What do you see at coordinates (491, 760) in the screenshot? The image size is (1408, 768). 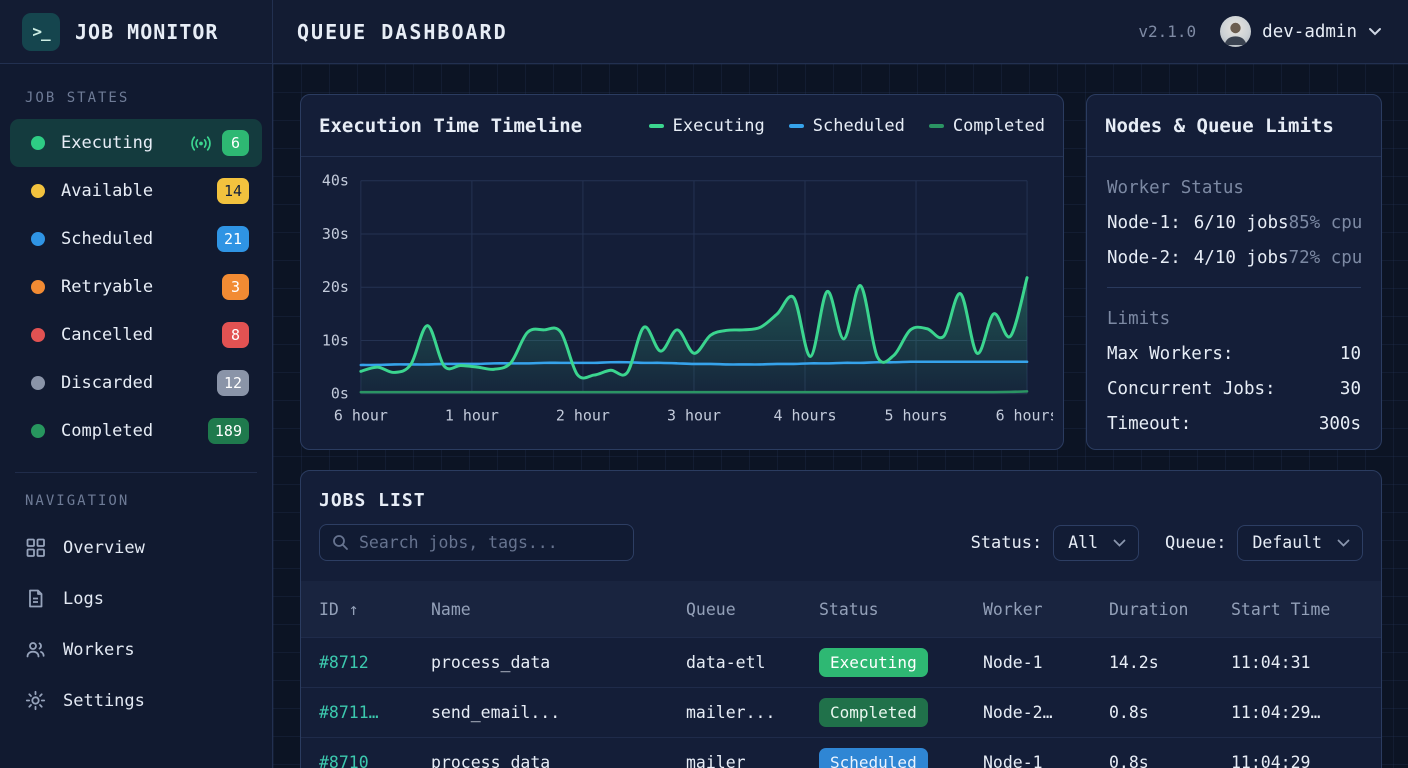 I see `job-name: process_data` at bounding box center [491, 760].